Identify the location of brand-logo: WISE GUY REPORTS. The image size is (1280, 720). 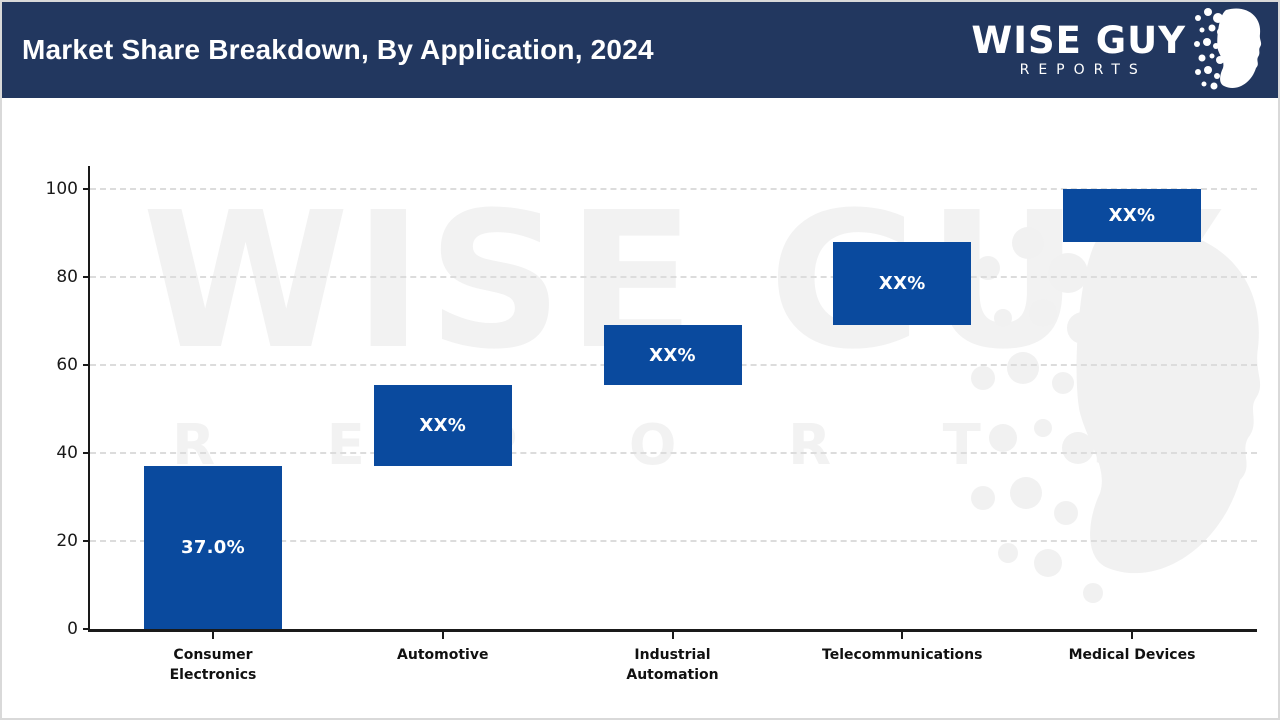
(1124, 50).